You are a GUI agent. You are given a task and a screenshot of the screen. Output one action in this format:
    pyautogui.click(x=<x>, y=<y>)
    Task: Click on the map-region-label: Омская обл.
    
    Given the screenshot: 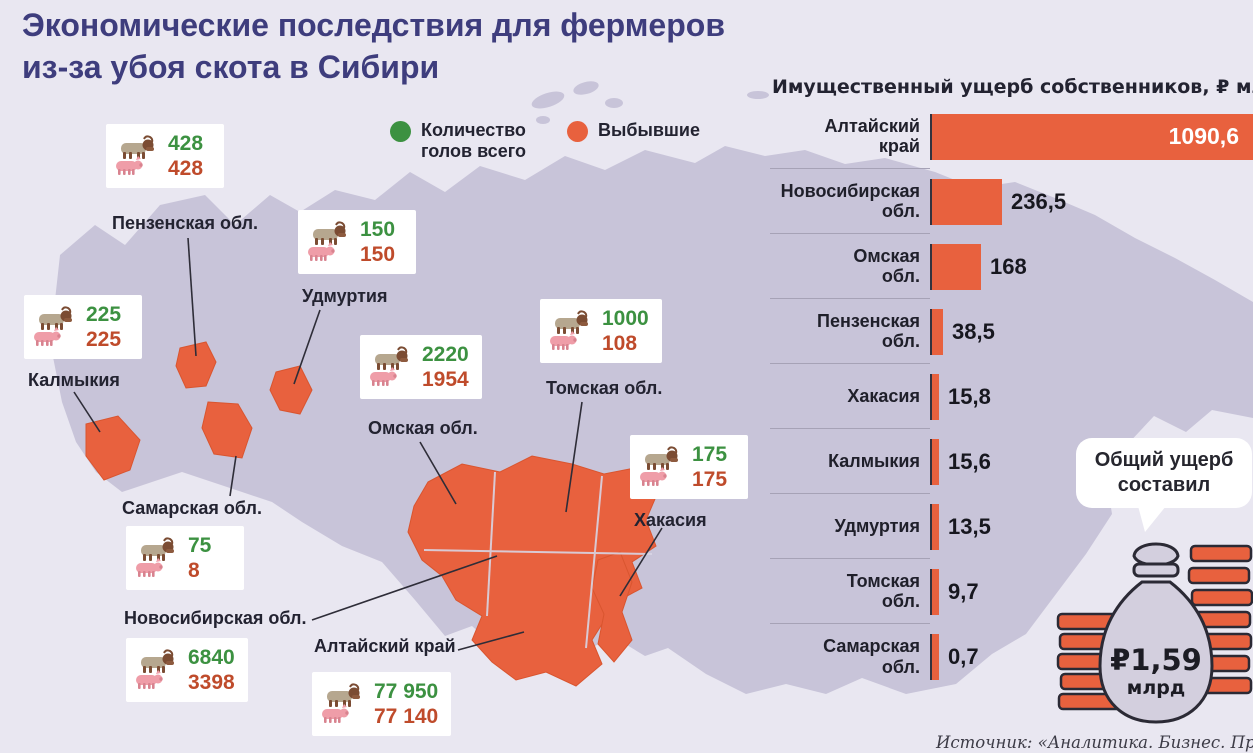 What is the action you would take?
    pyautogui.click(x=423, y=428)
    